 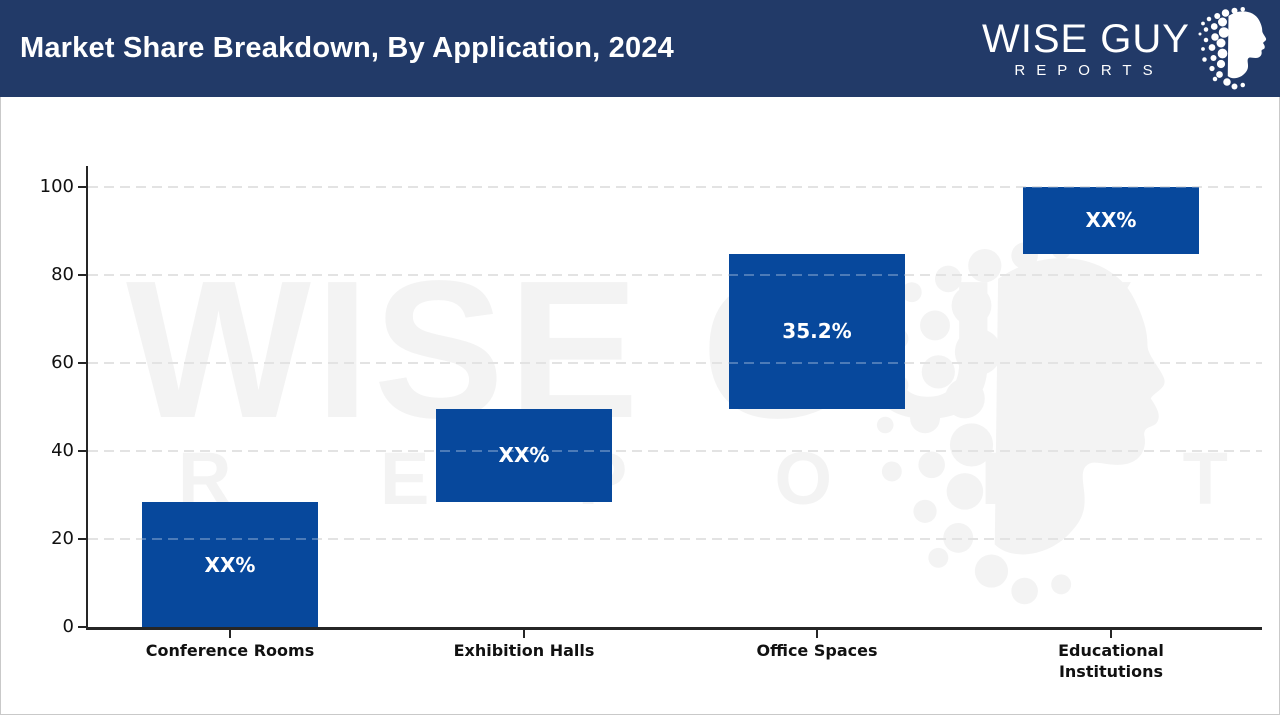 I want to click on bar-value-label: 35.2%, so click(x=817, y=331).